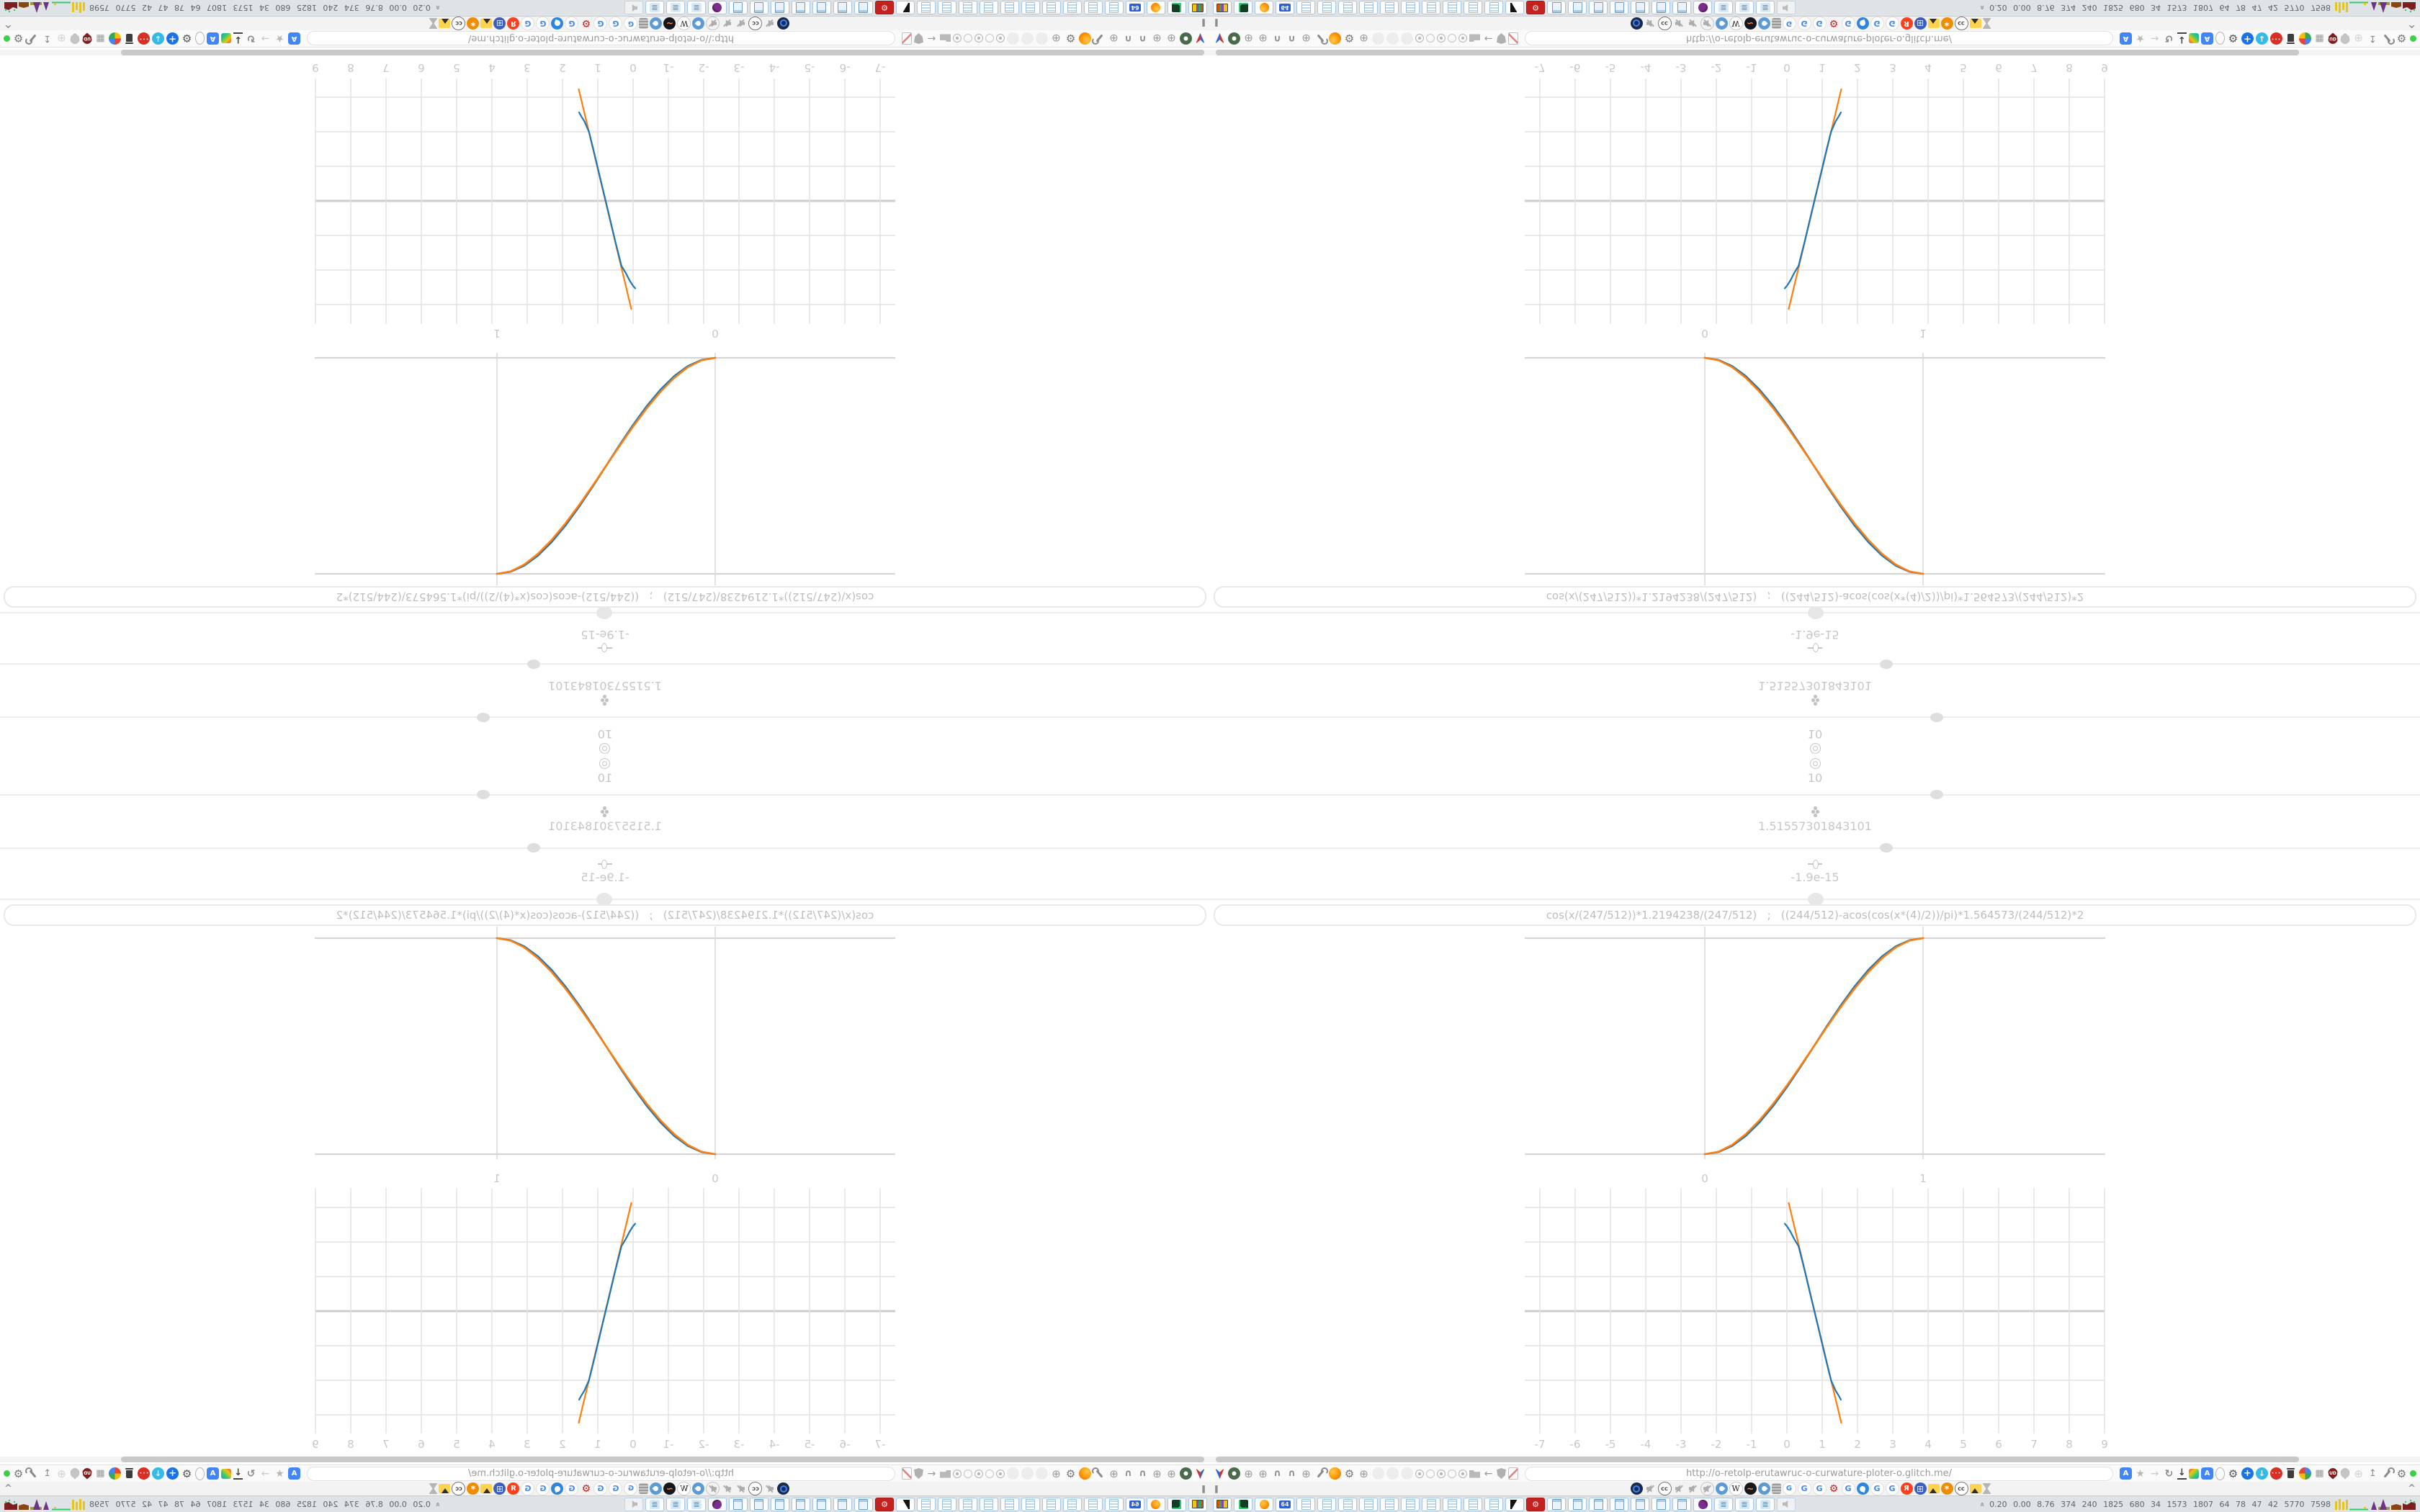  I want to click on firefox-icon, so click(1156, 1504).